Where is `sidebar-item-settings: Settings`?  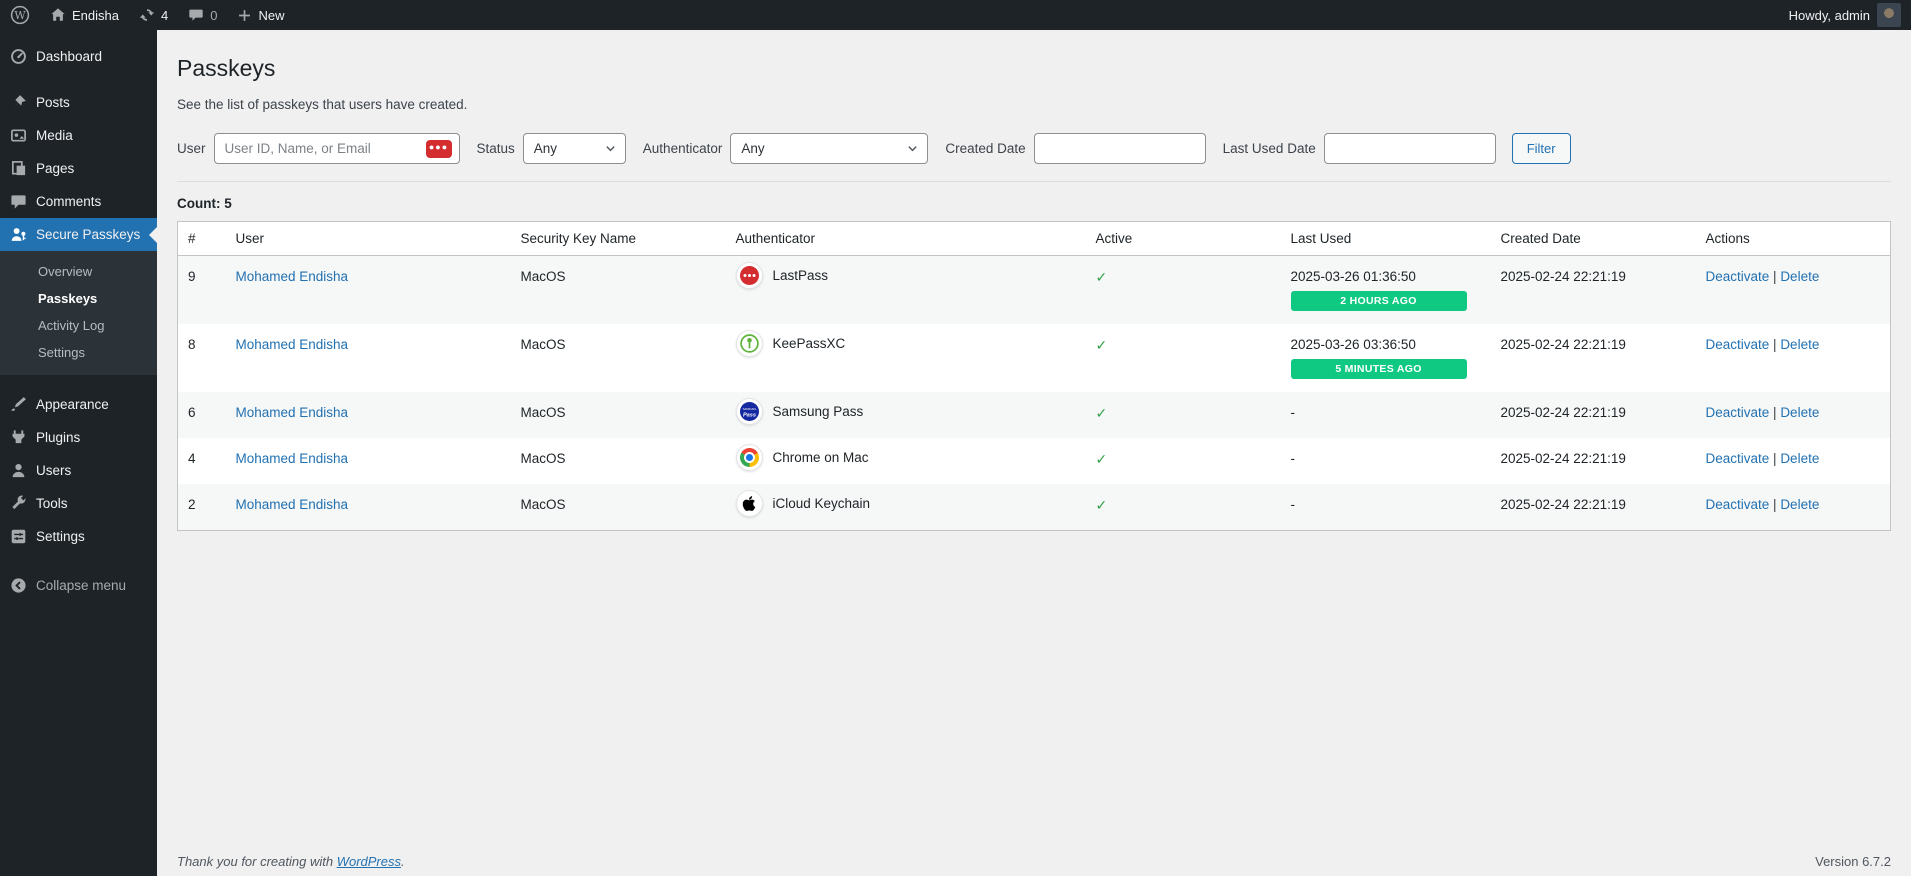
sidebar-item-settings: Settings is located at coordinates (78, 536).